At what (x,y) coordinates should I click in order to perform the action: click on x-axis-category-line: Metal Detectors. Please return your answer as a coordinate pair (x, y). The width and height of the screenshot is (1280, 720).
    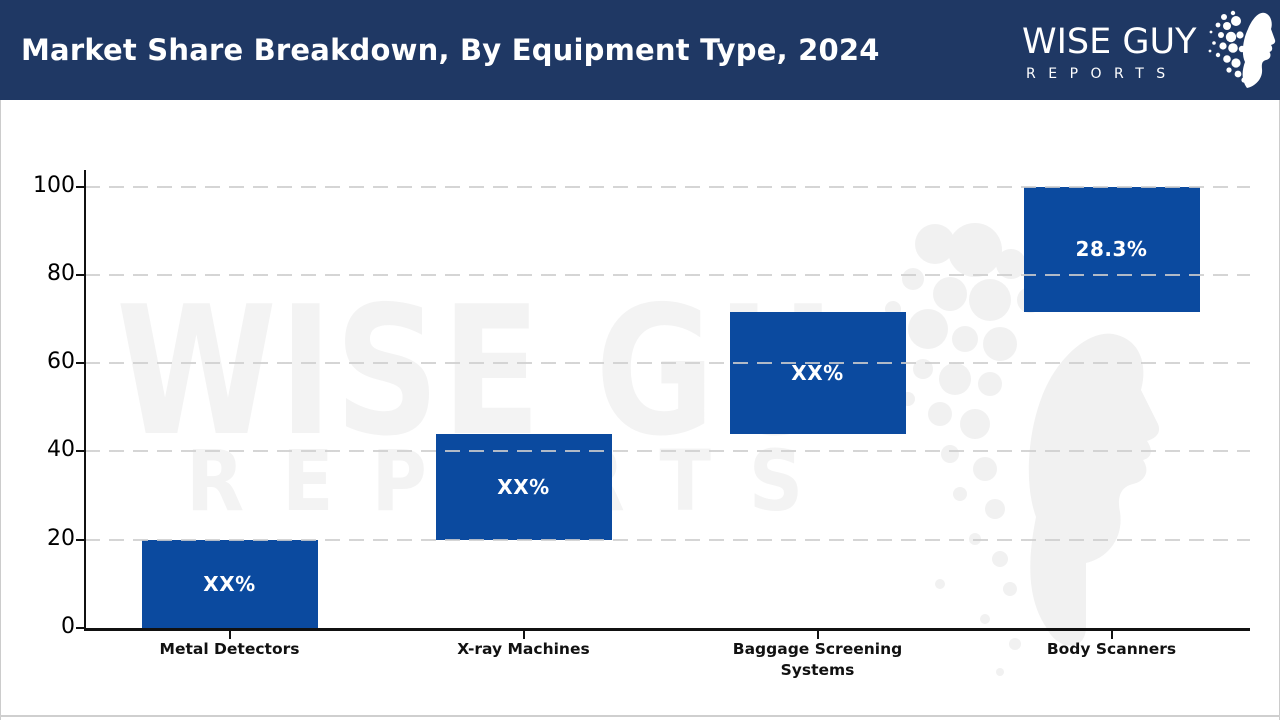
    Looking at the image, I should click on (229, 649).